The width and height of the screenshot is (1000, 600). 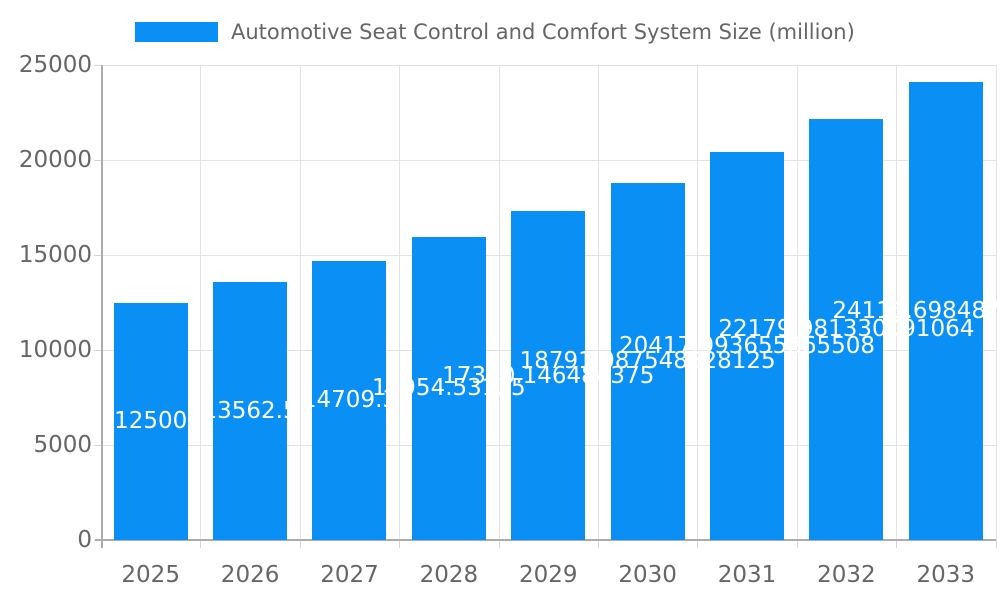 I want to click on bar-value-label-2027: 14709.3, so click(x=349, y=400).